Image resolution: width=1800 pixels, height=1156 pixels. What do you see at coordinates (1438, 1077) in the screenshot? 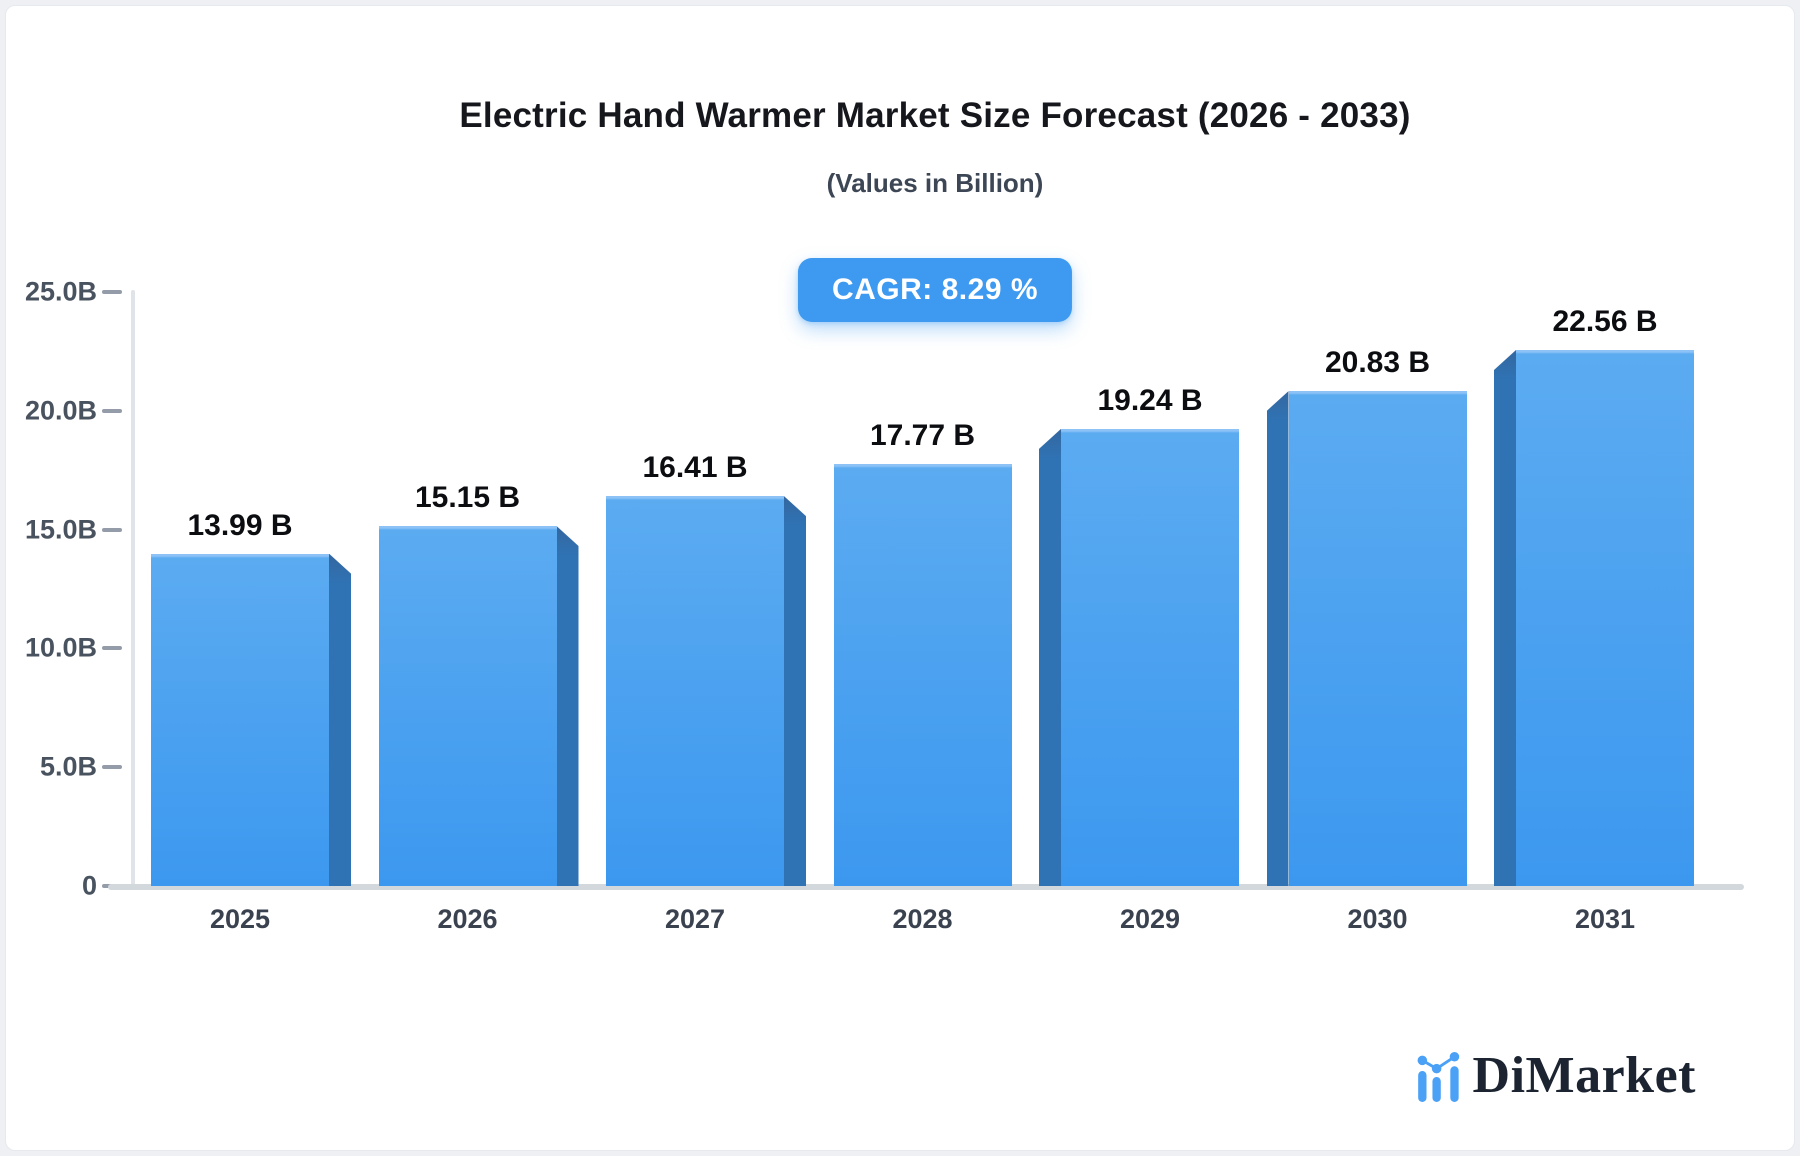
I see `dimarket-logo-icon` at bounding box center [1438, 1077].